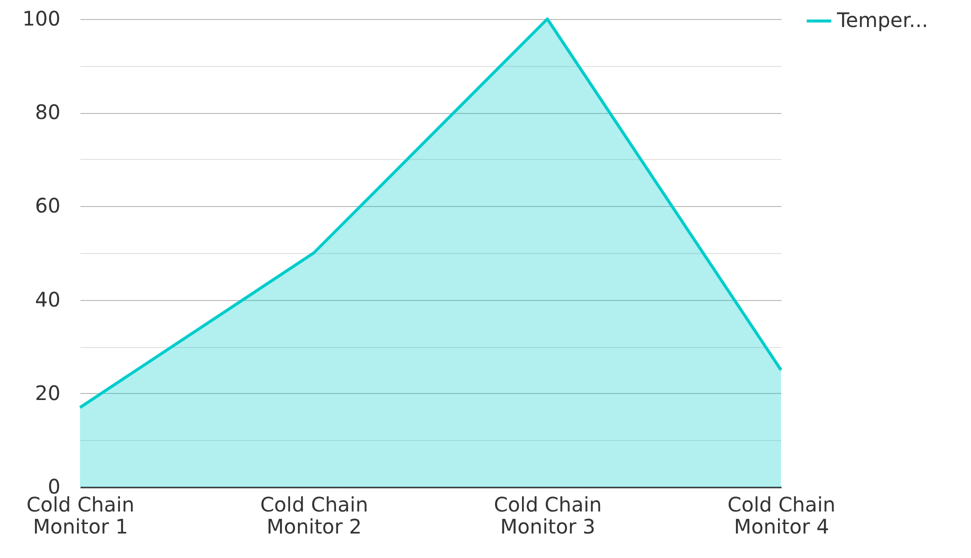  What do you see at coordinates (47, 206) in the screenshot?
I see `y-tick-label: 60` at bounding box center [47, 206].